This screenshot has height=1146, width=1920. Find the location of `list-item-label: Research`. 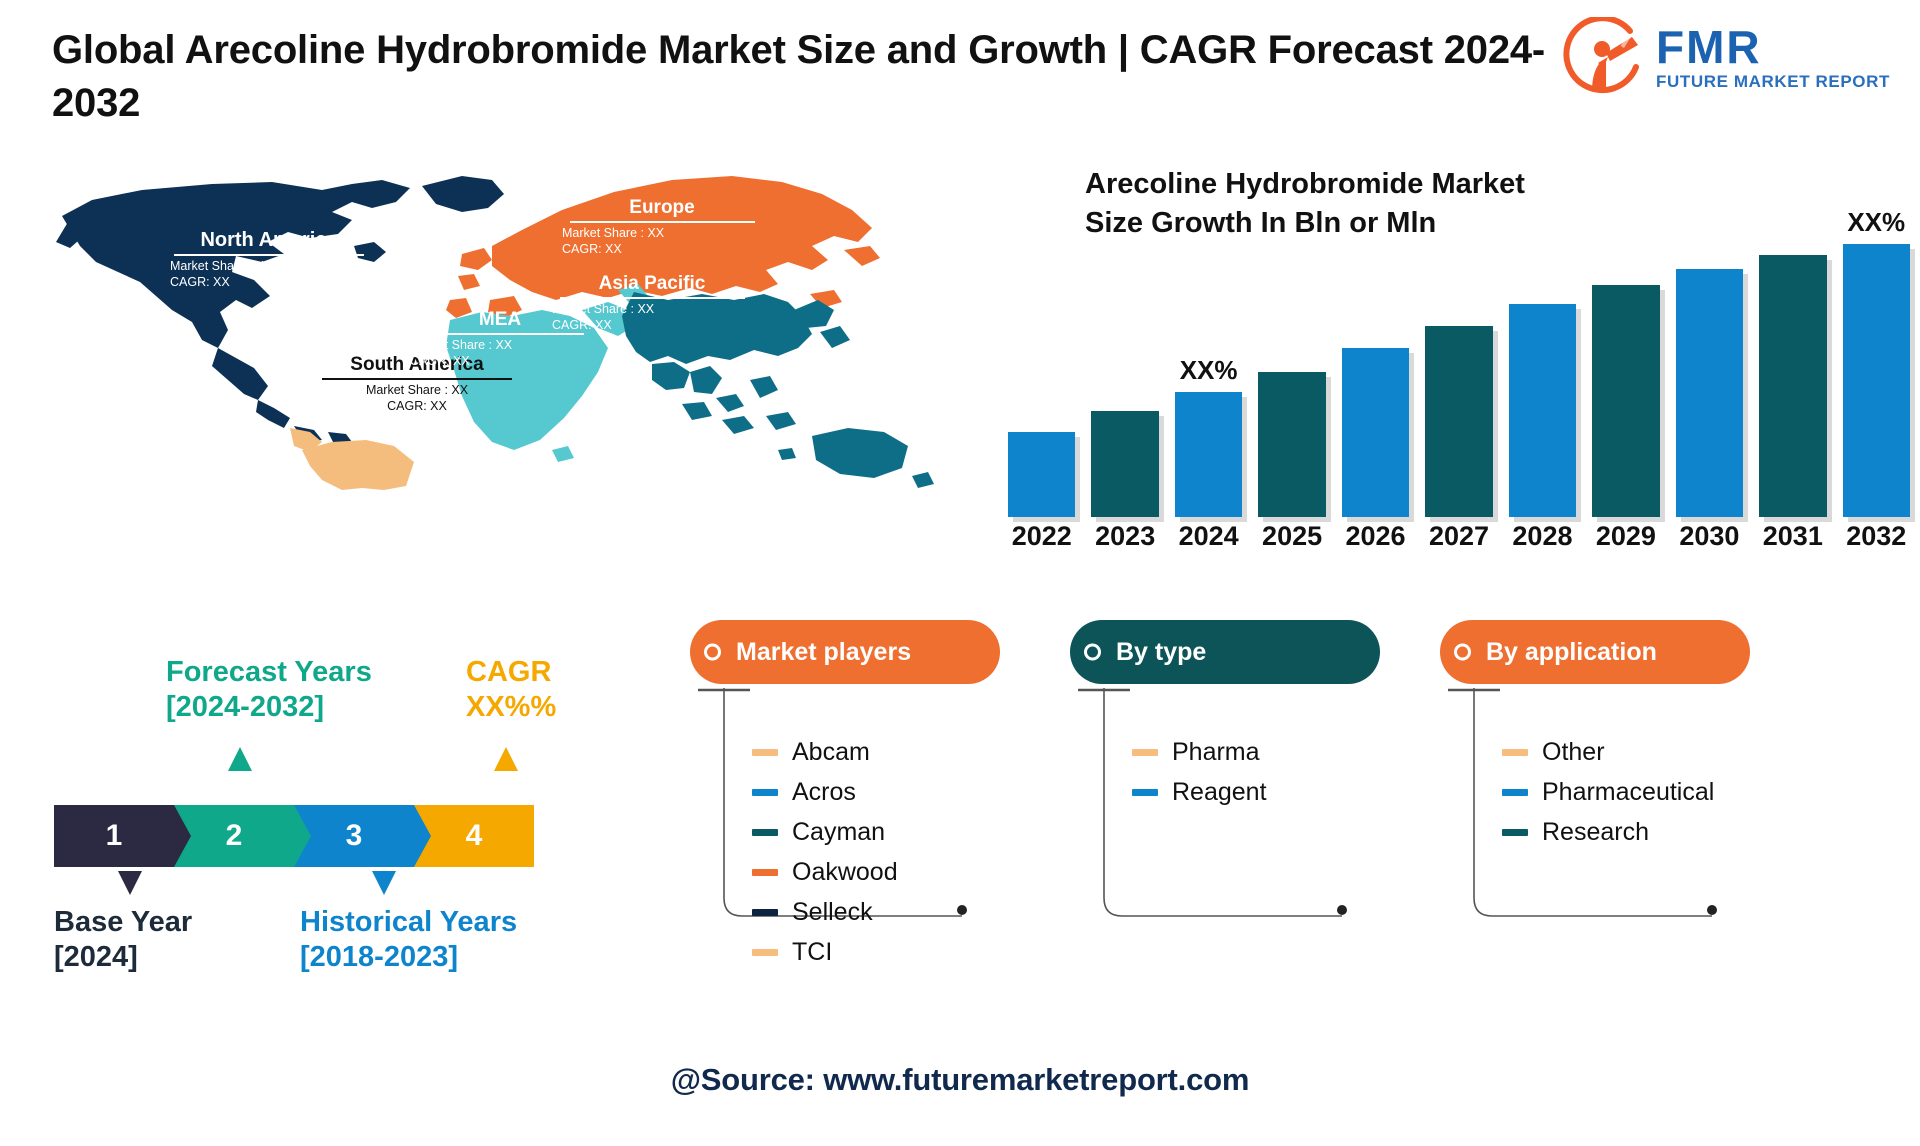

list-item-label: Research is located at coordinates (1595, 831).